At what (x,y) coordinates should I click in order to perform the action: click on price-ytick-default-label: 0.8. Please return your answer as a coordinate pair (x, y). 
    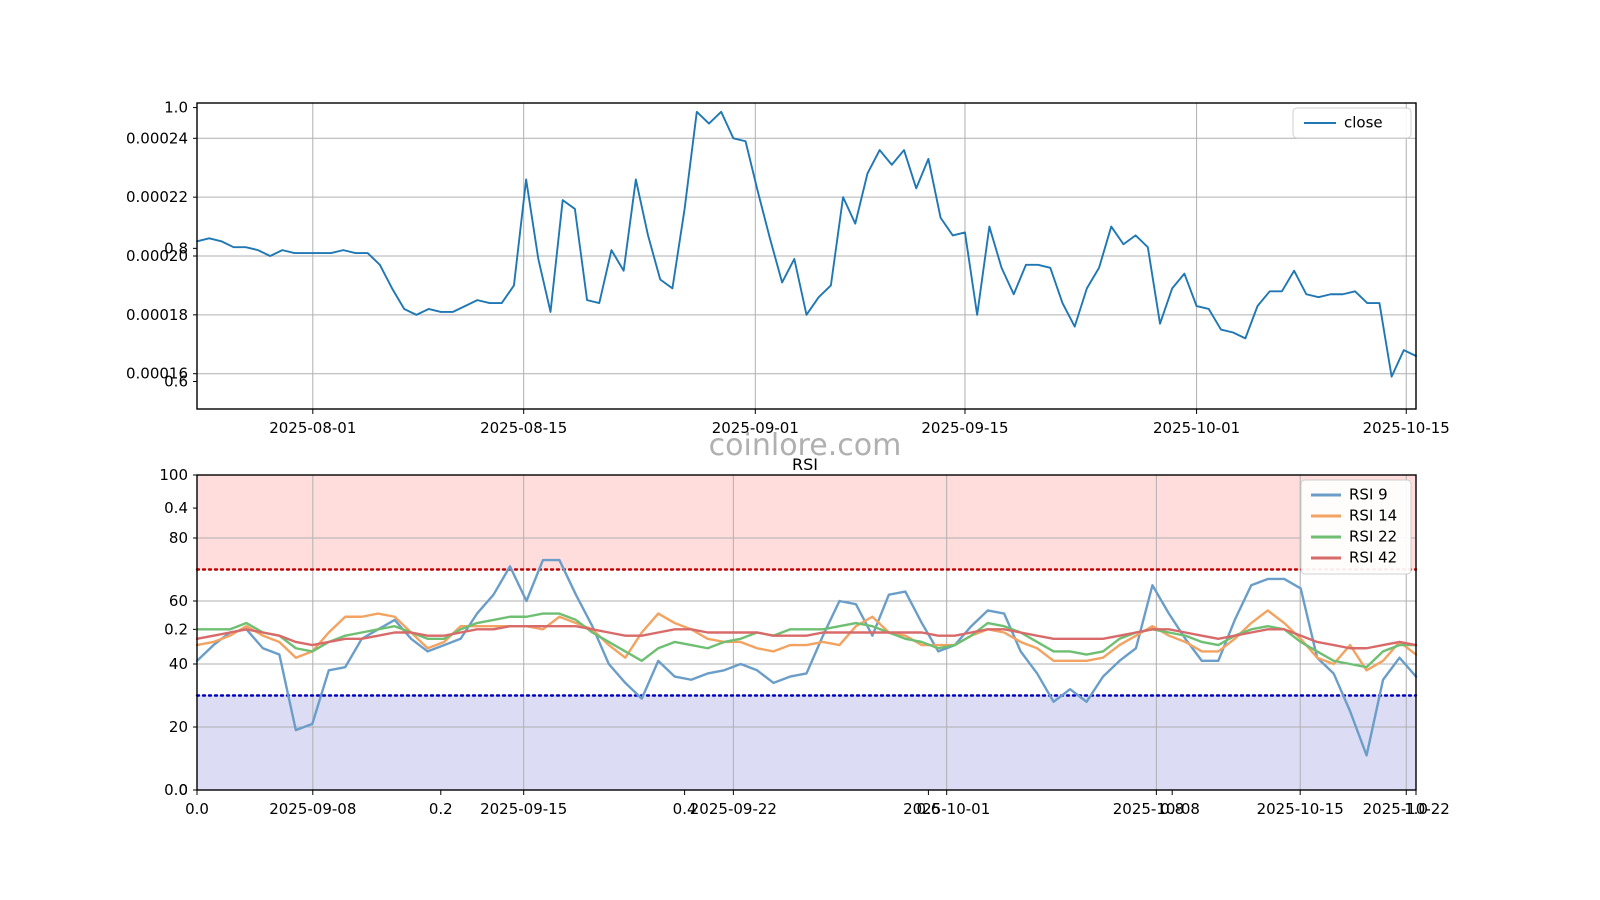
    Looking at the image, I should click on (176, 248).